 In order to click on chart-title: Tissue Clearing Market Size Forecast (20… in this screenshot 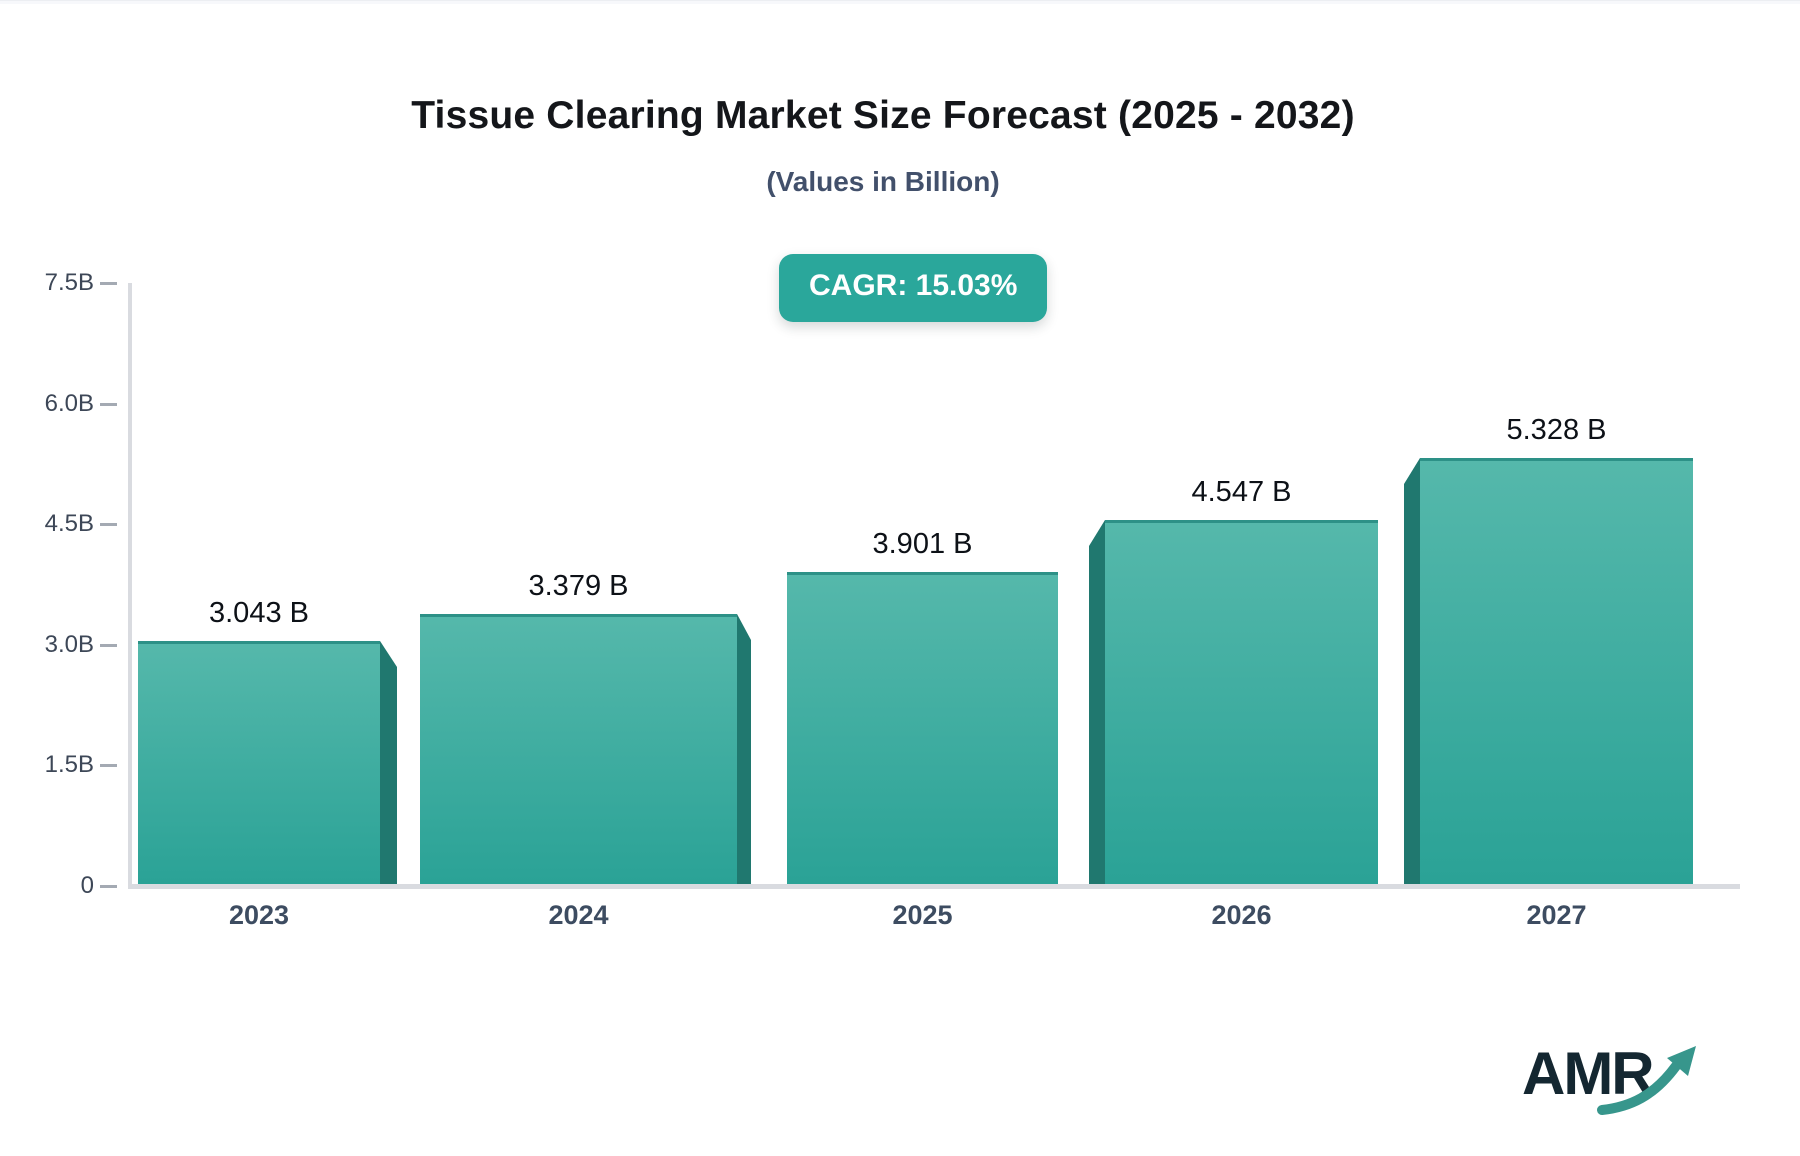, I will do `click(883, 115)`.